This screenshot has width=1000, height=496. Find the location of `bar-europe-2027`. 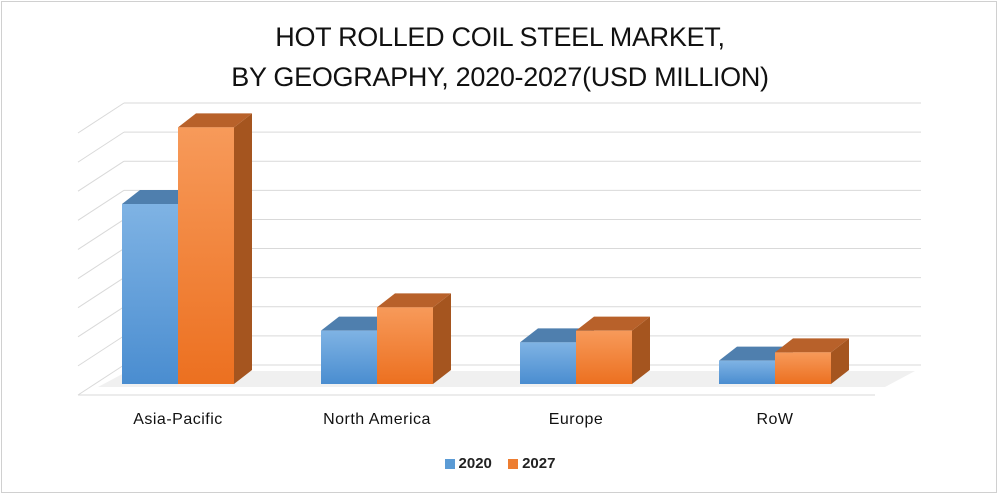

bar-europe-2027 is located at coordinates (613, 350).